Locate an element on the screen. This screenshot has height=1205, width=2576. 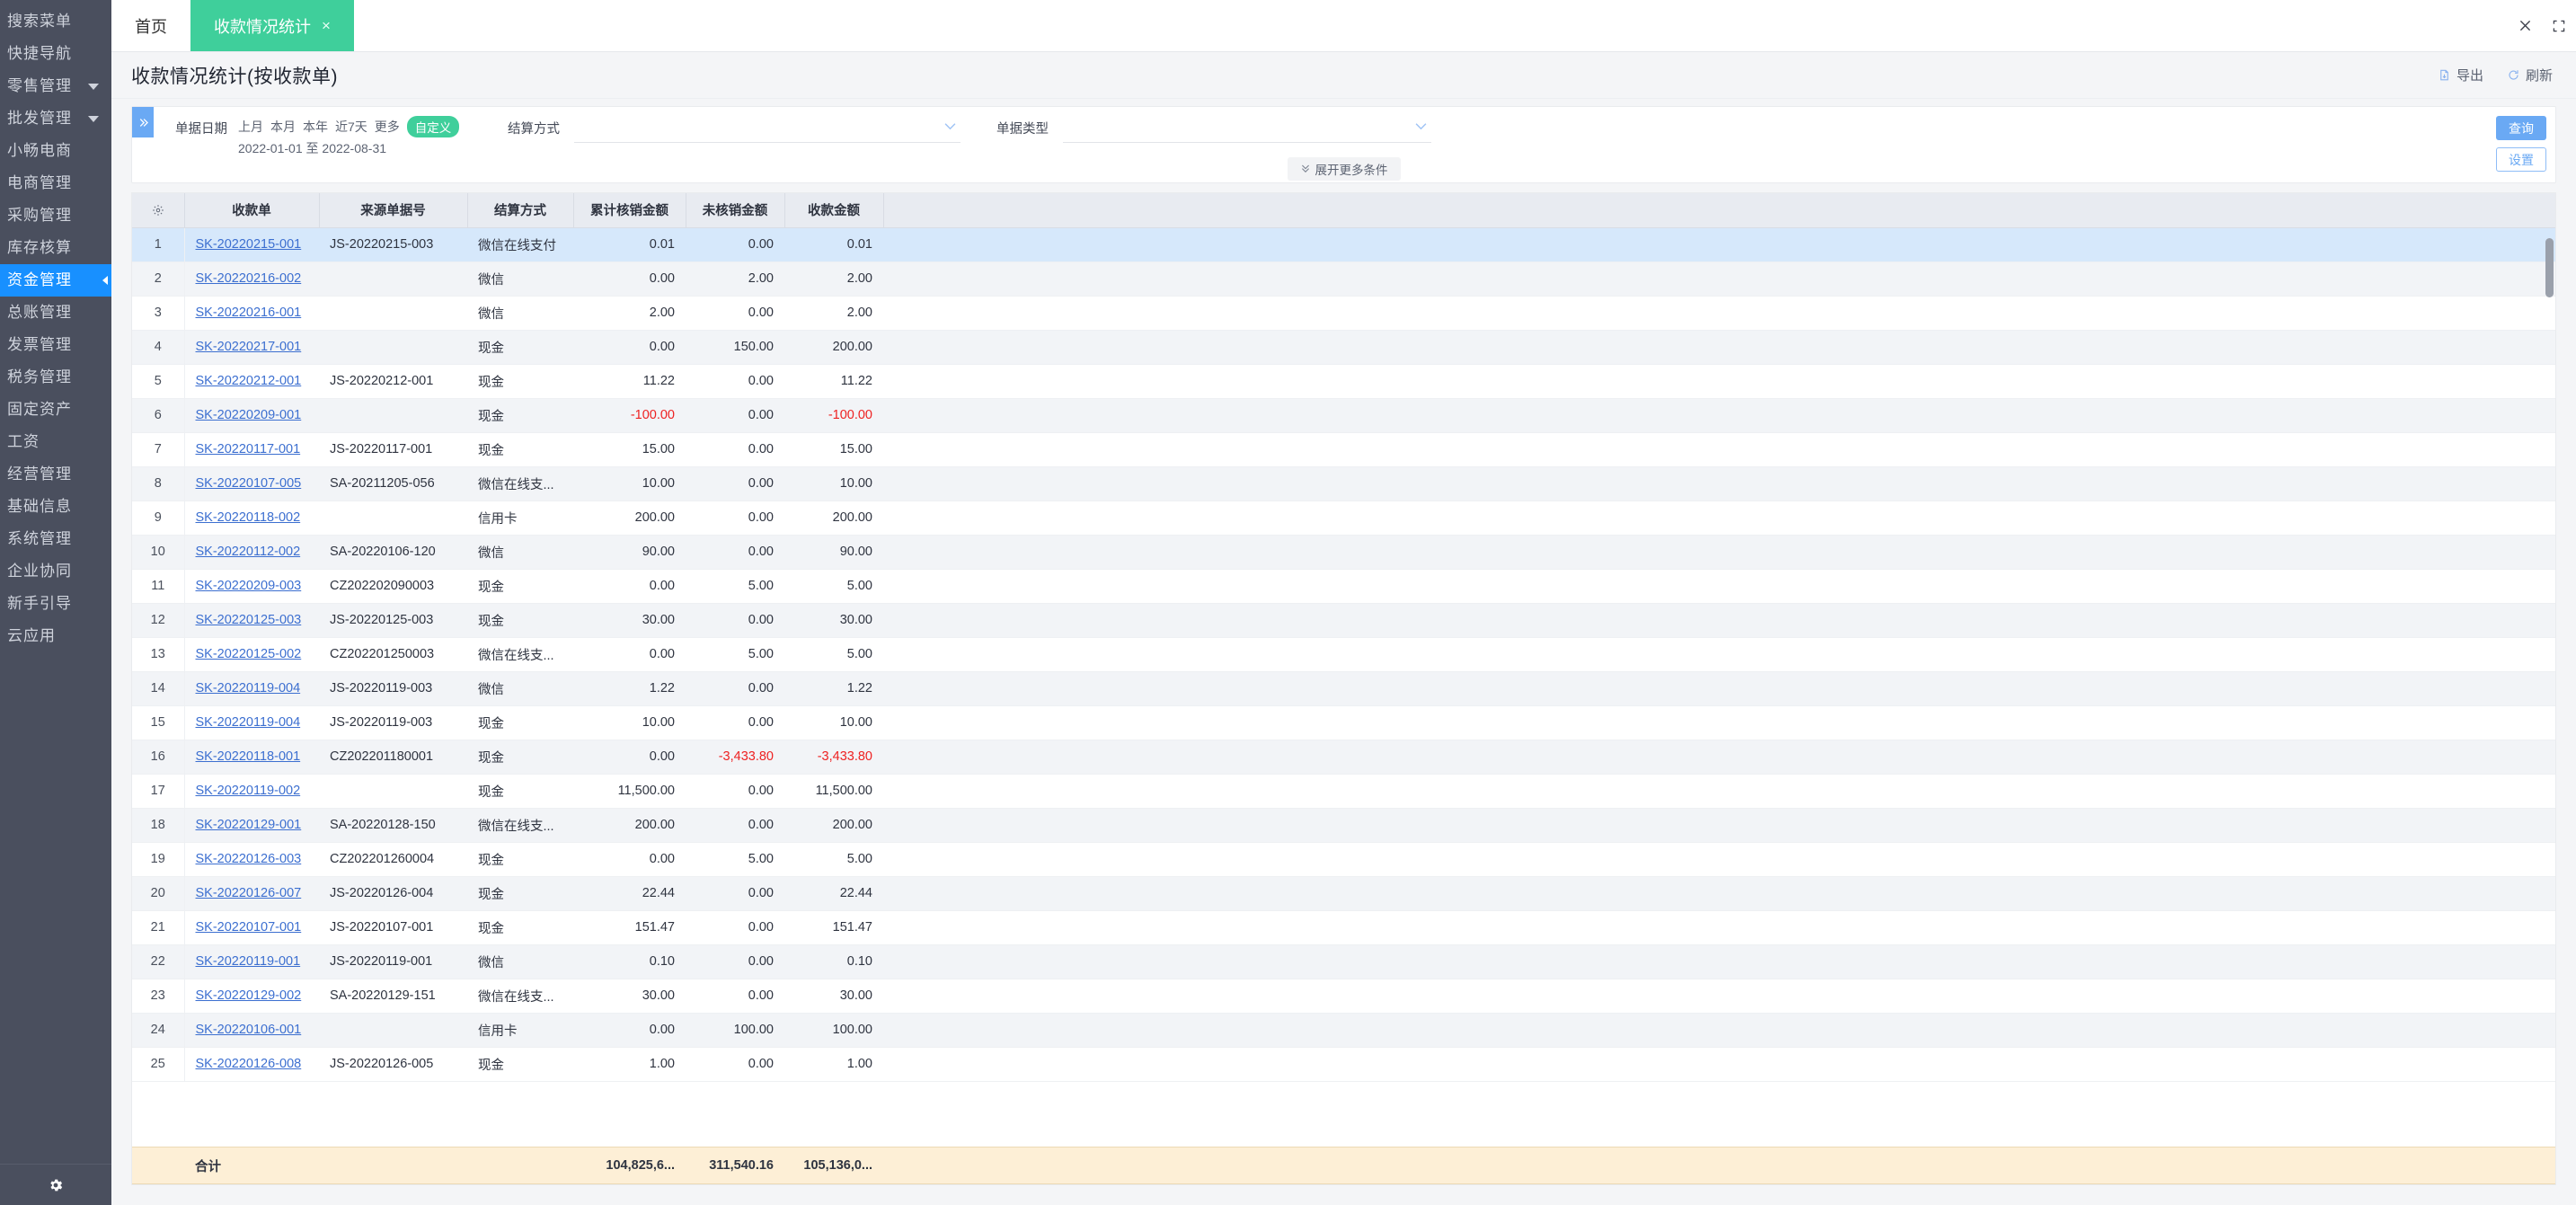
sidebar-item-10: 发票管理 is located at coordinates (55, 345).